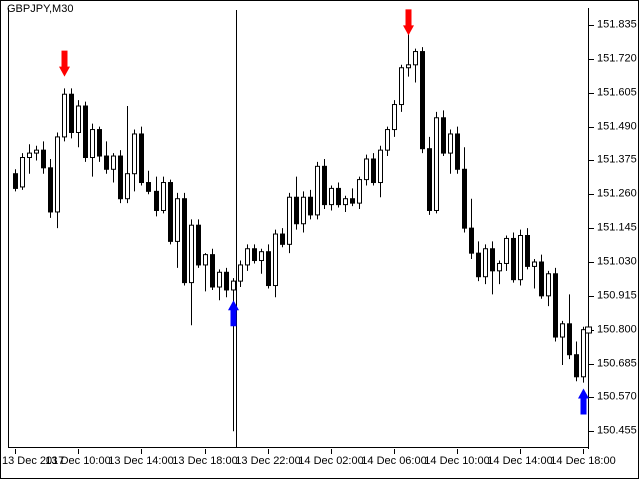 This screenshot has height=480, width=640. Describe the element at coordinates (617, 227) in the screenshot. I see `price-tick-label: 151.145` at that location.